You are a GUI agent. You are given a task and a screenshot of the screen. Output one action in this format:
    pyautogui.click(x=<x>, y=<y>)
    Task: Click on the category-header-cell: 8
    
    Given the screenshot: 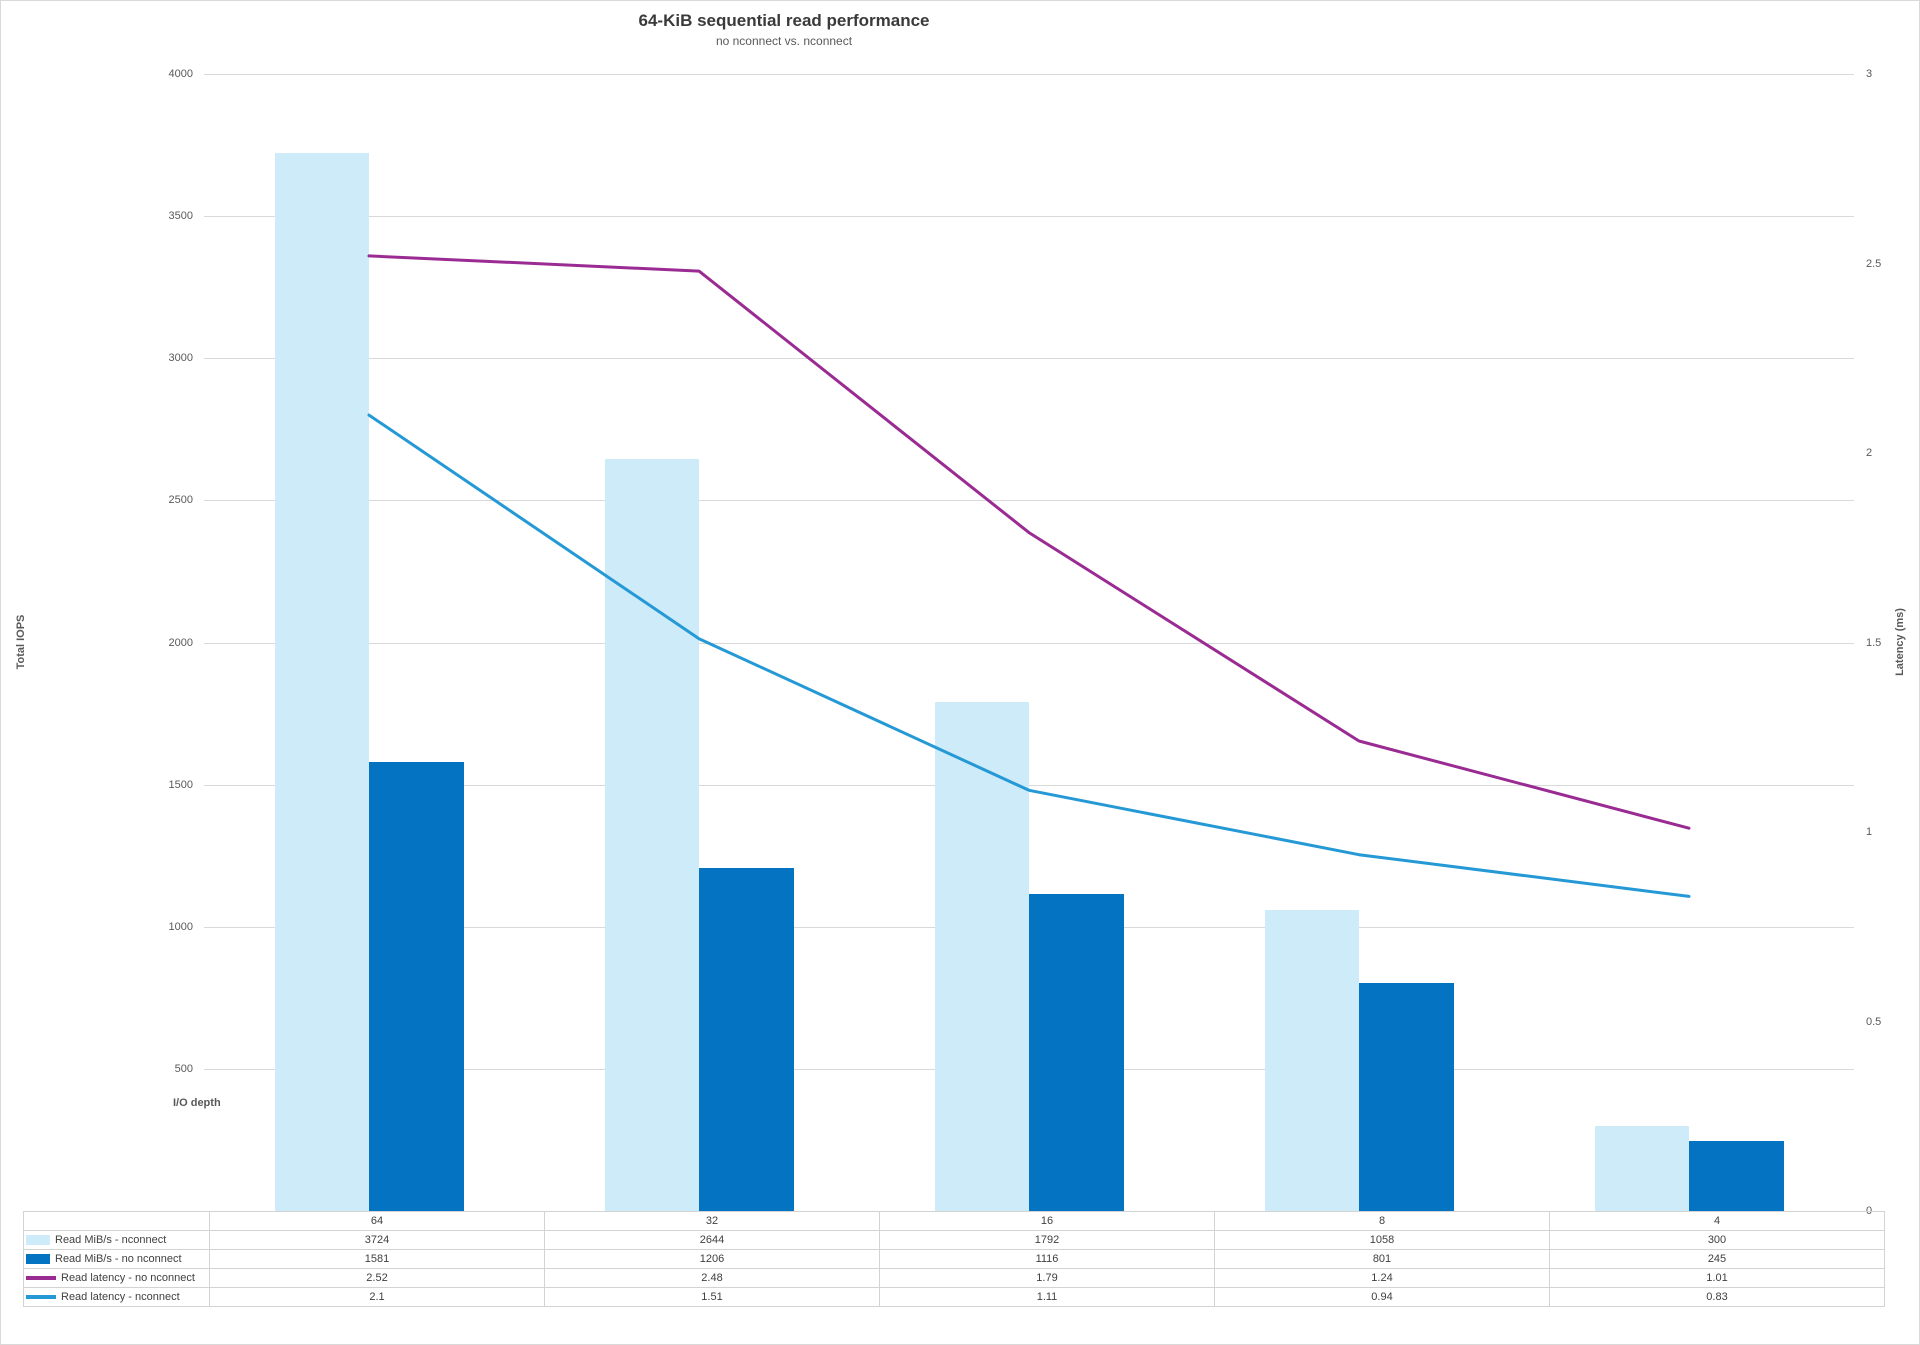 What is the action you would take?
    pyautogui.click(x=1382, y=1221)
    